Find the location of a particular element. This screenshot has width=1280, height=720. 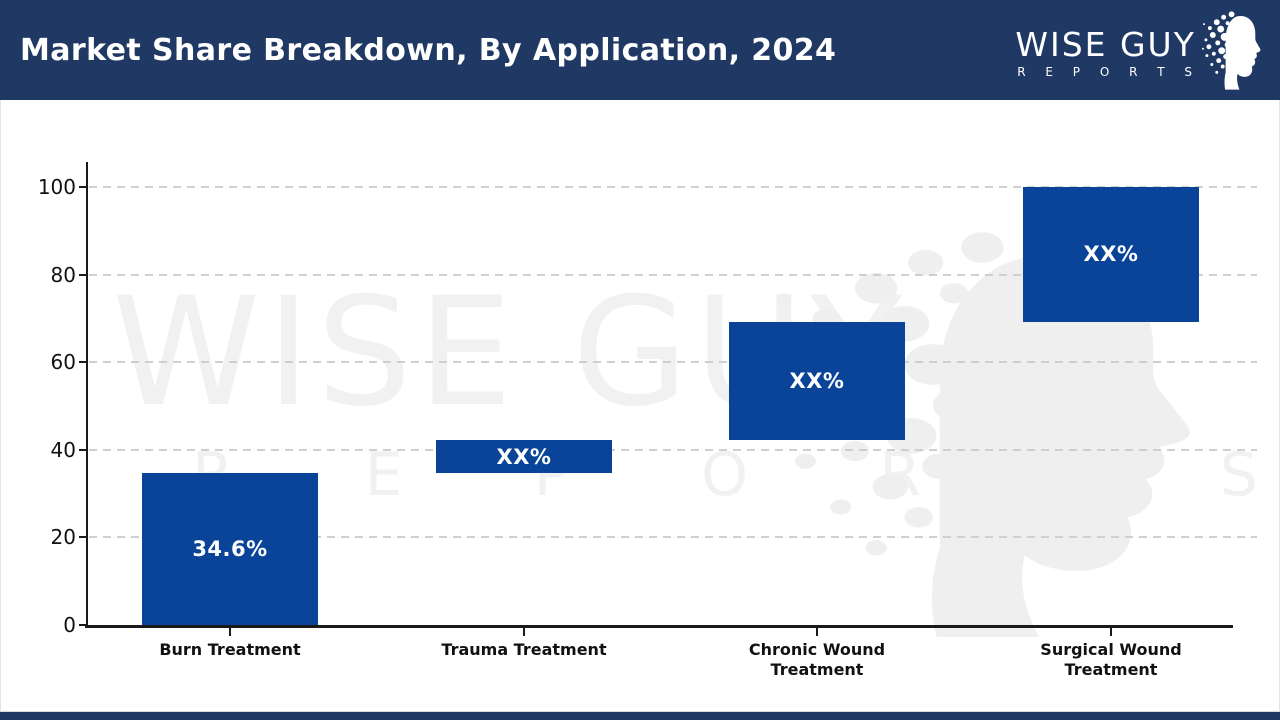

x-axis-line is located at coordinates (659, 626).